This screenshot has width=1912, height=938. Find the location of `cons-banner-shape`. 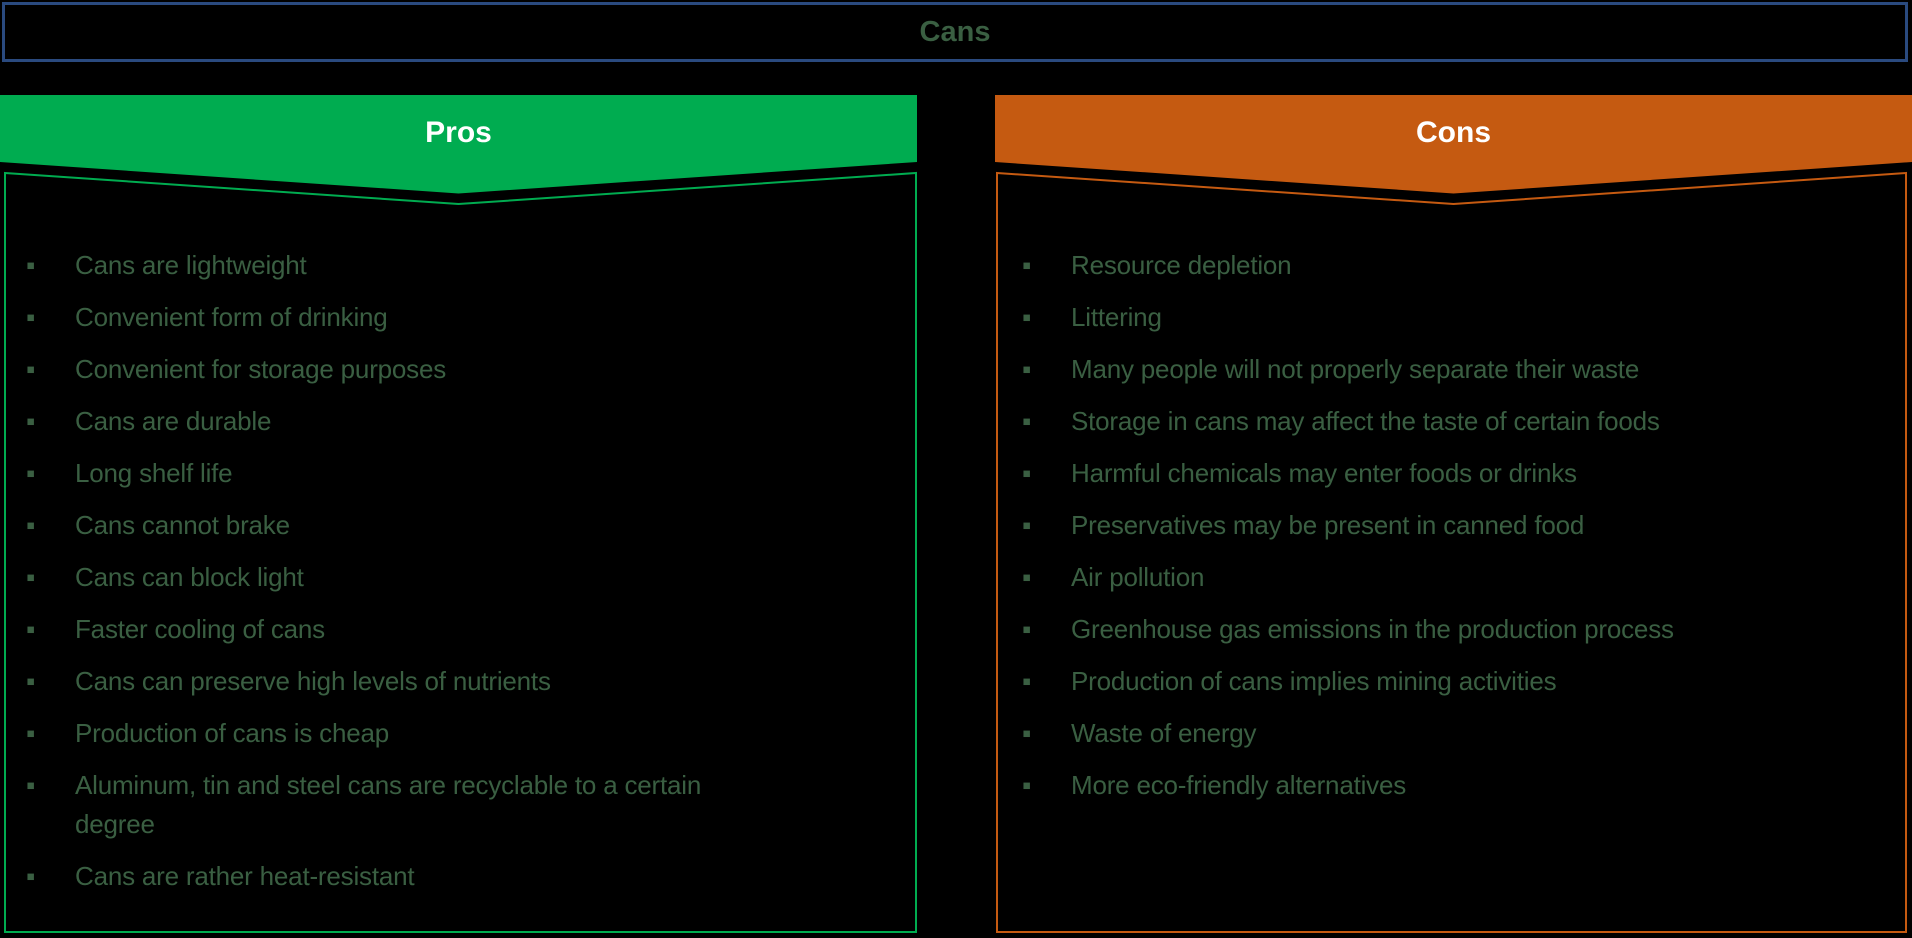

cons-banner-shape is located at coordinates (1453, 144).